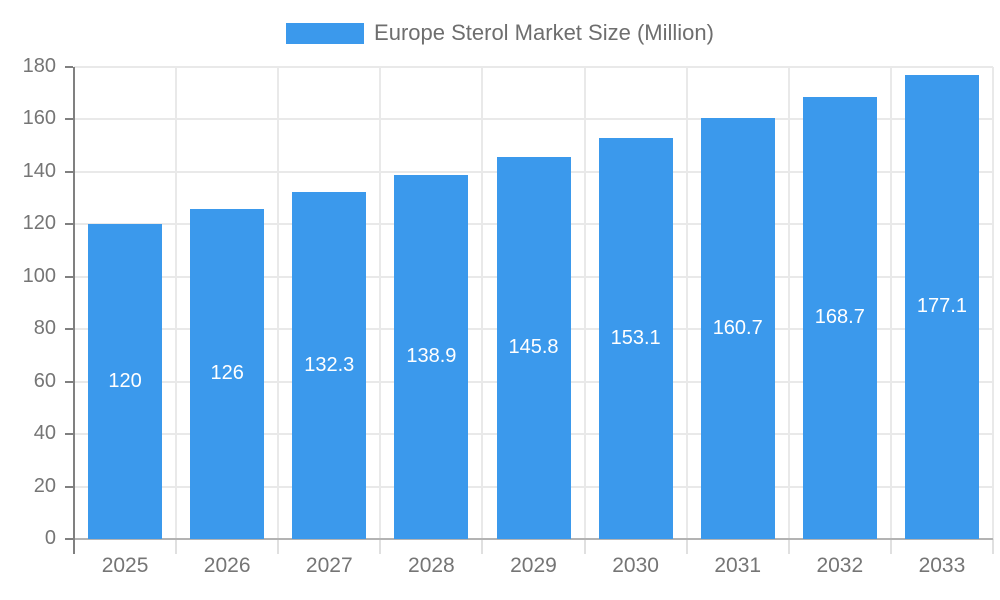  I want to click on bar-value-label: 120, so click(125, 381).